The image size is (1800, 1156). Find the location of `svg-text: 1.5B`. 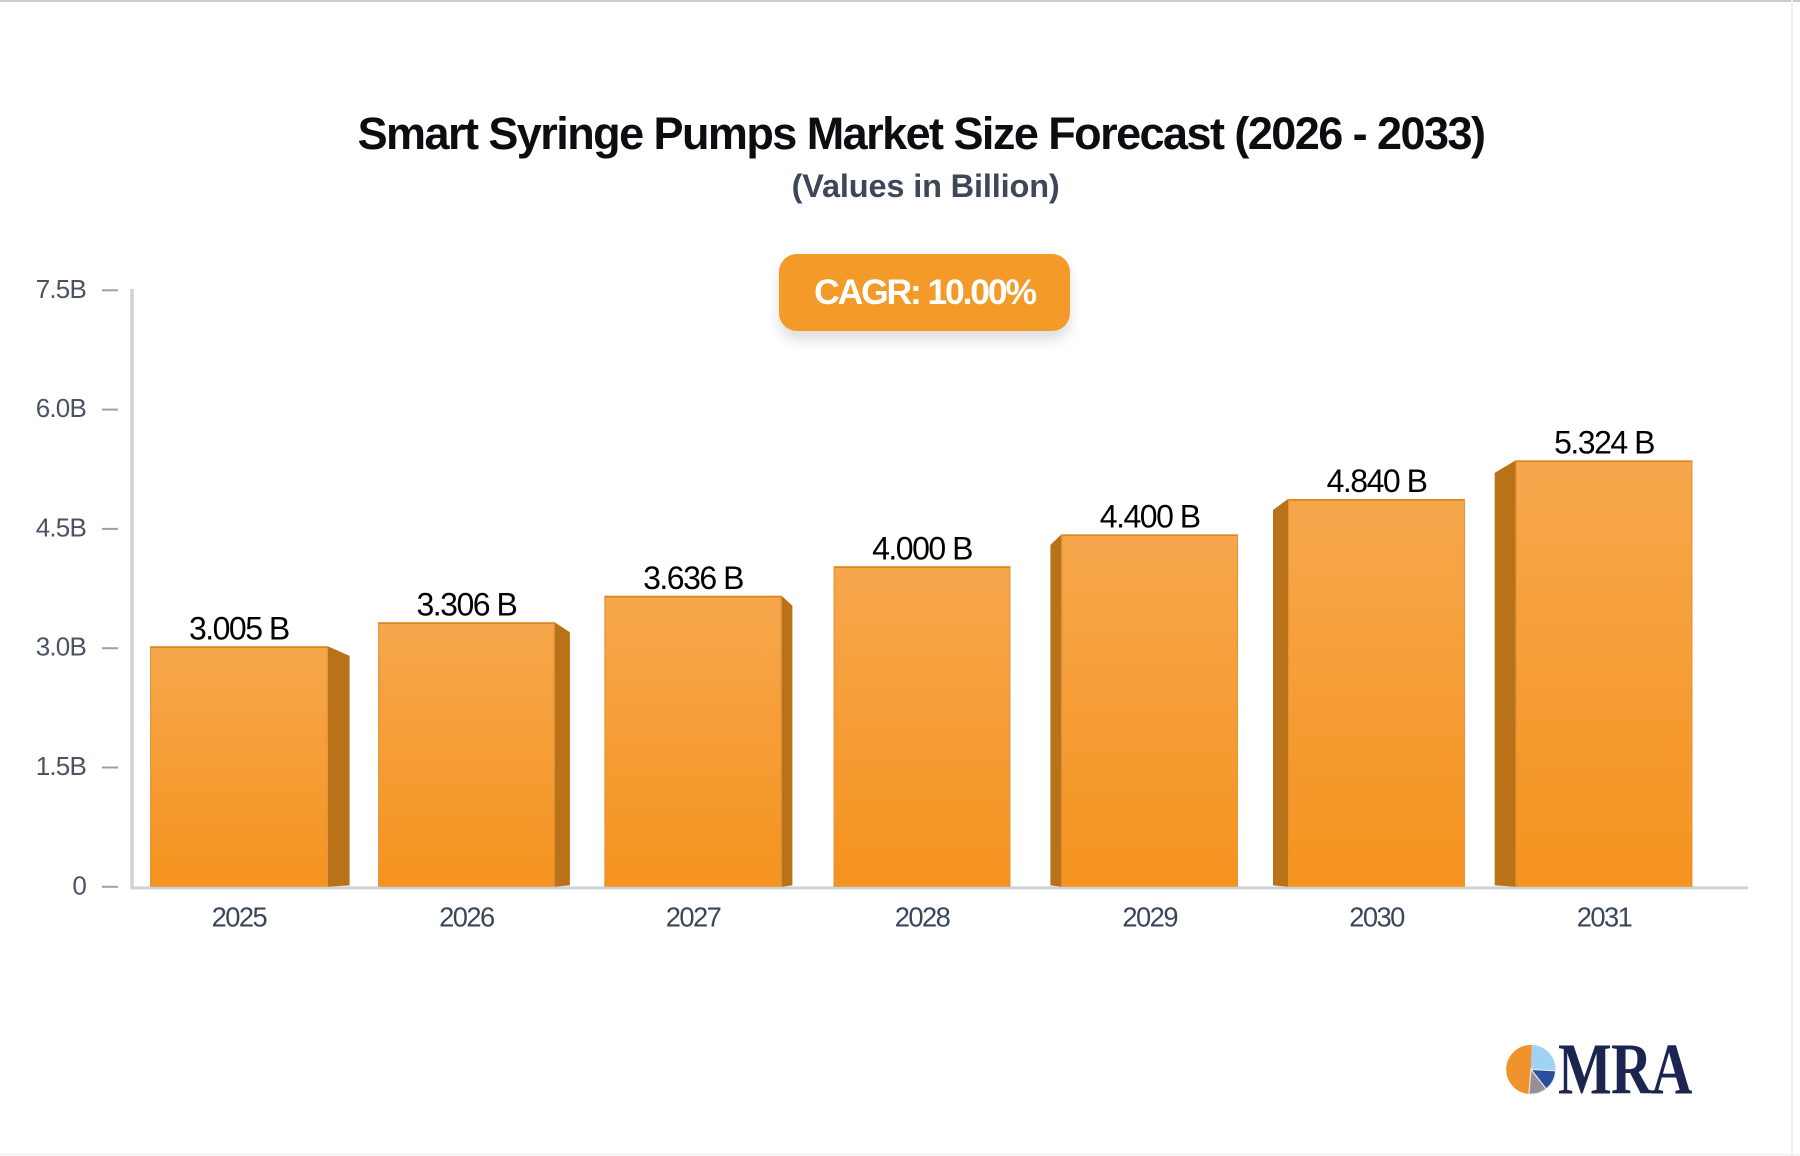

svg-text: 1.5B is located at coordinates (61, 766).